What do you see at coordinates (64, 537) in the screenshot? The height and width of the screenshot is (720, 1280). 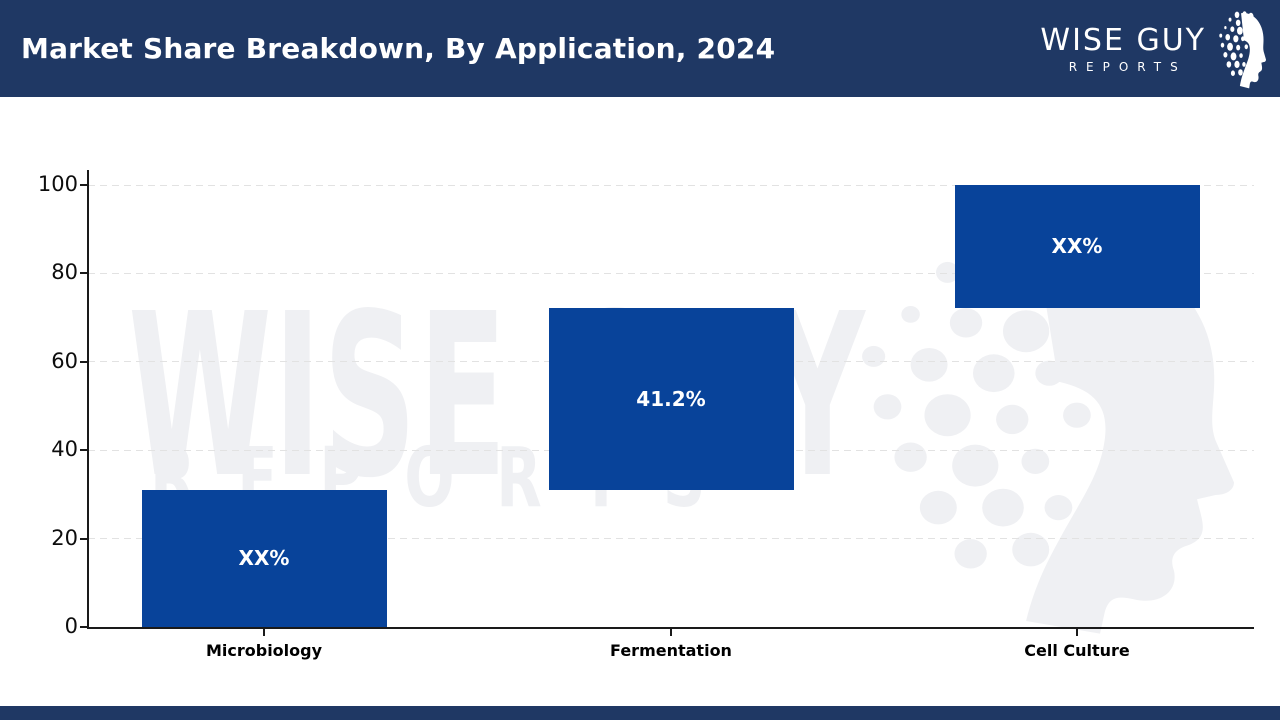 I see `y-tick-label-20: 20` at bounding box center [64, 537].